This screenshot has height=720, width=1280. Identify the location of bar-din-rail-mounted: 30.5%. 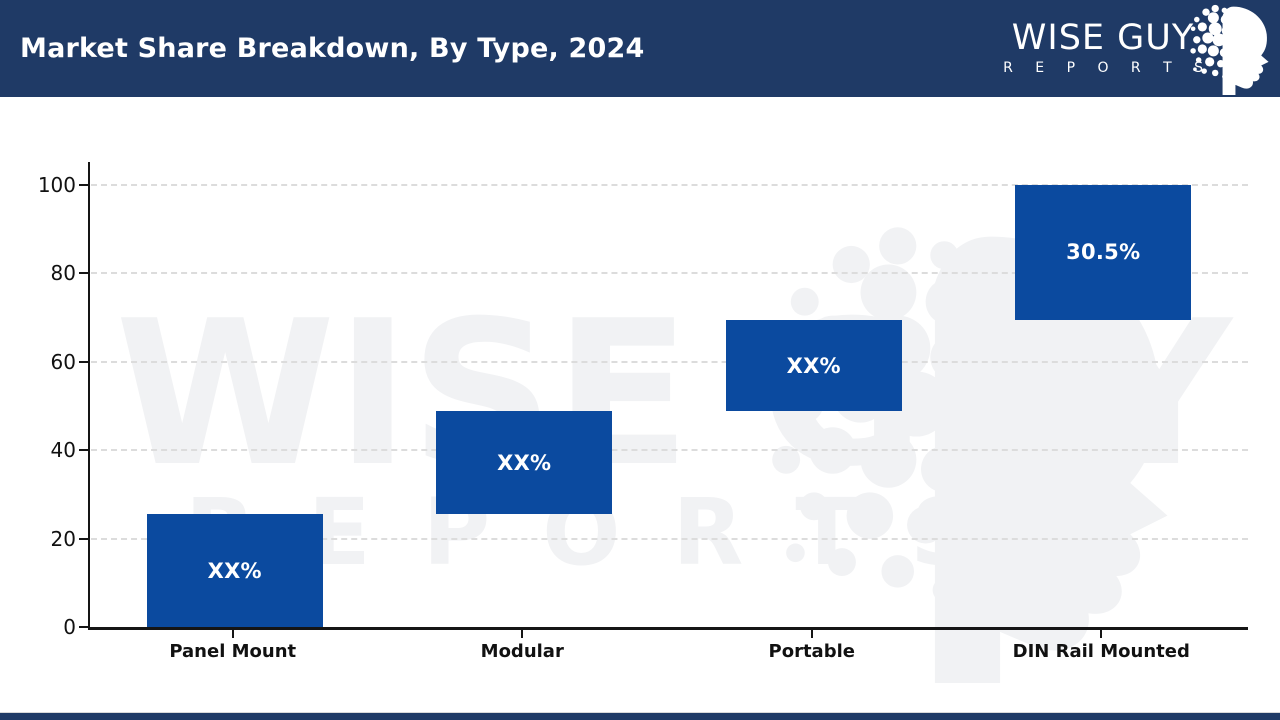
(1103, 252).